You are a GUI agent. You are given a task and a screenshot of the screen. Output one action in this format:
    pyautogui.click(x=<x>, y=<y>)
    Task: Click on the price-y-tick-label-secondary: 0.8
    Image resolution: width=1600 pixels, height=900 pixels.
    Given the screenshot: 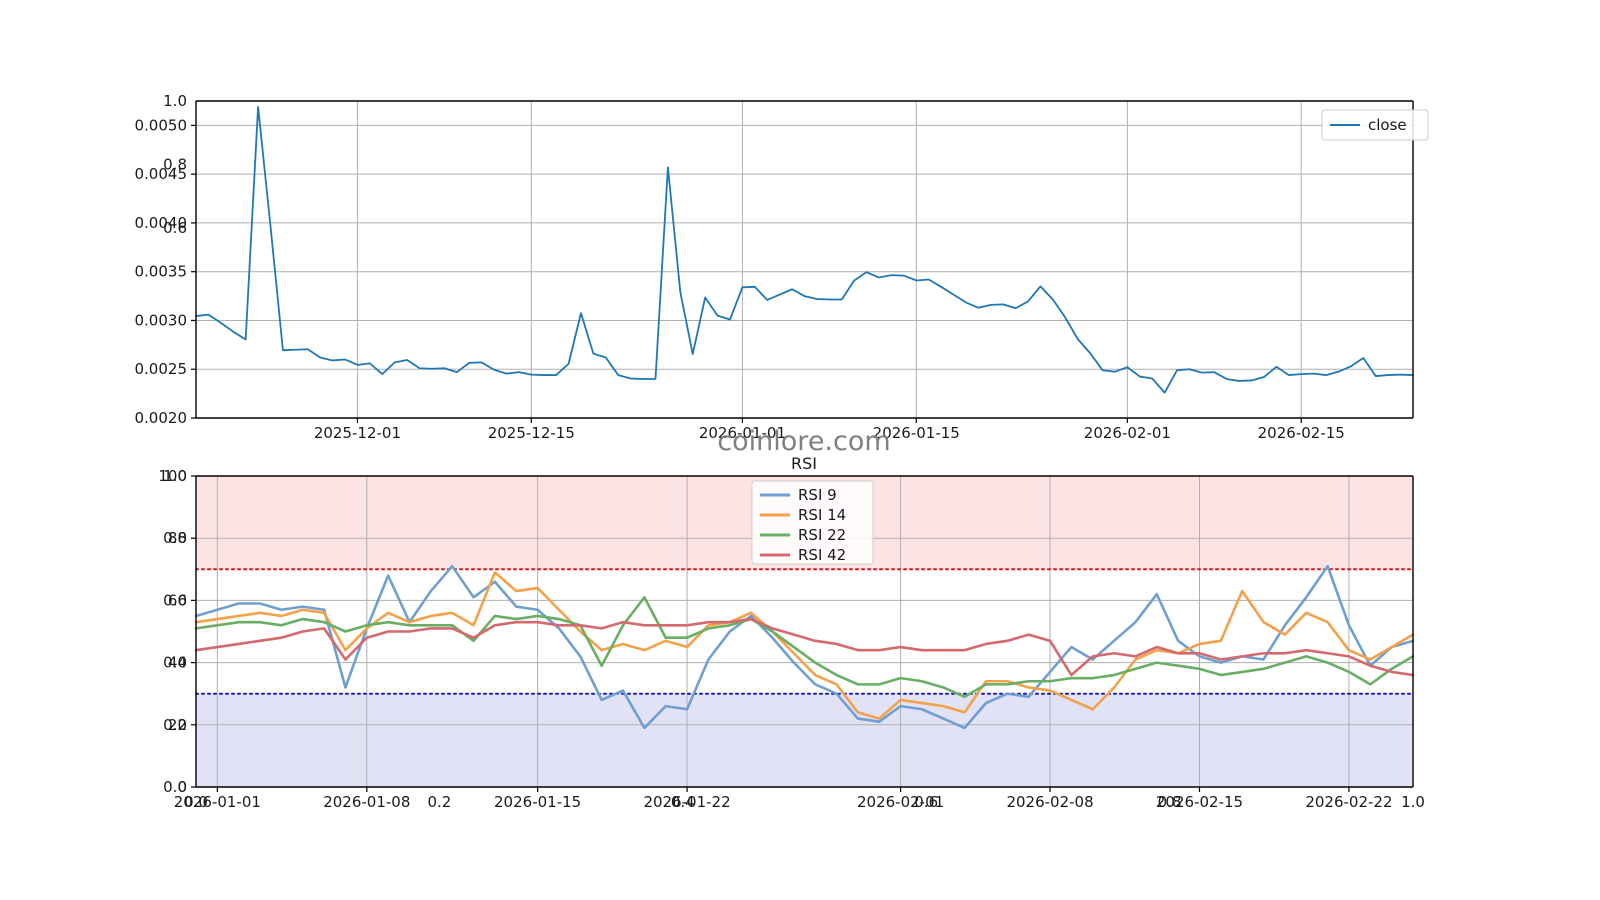 What is the action you would take?
    pyautogui.click(x=175, y=164)
    